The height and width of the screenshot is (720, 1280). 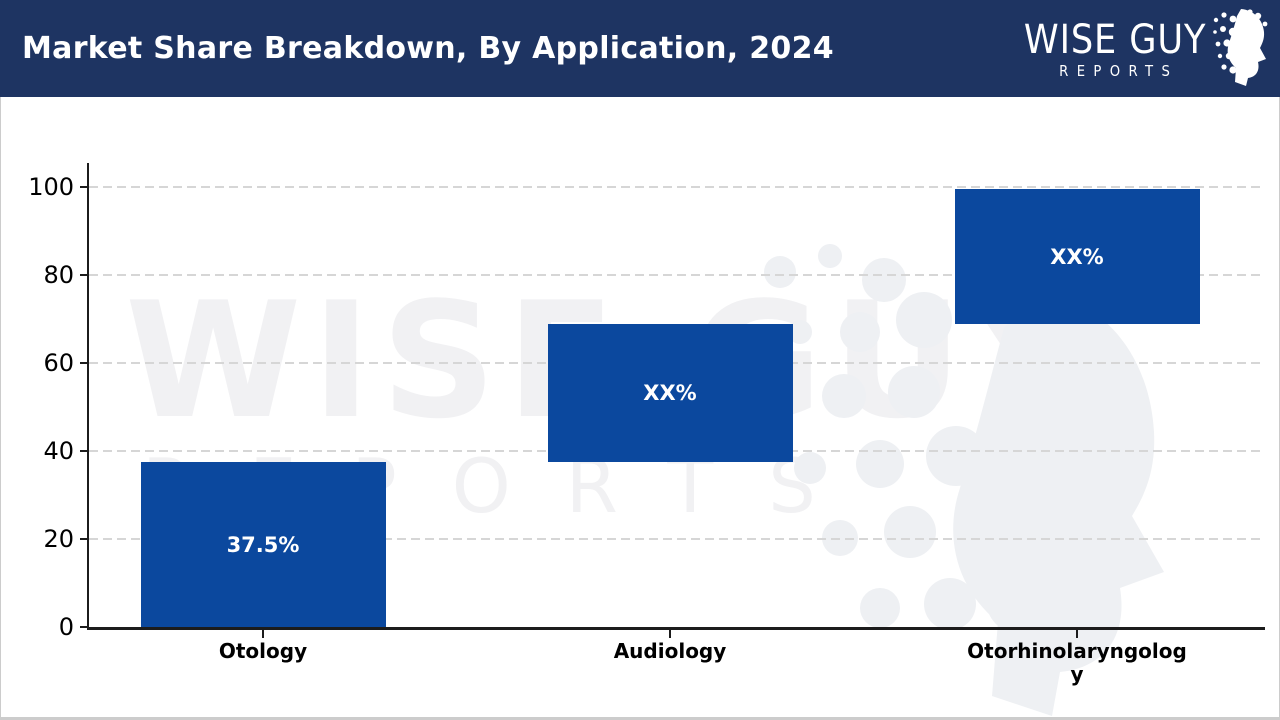 What do you see at coordinates (58, 363) in the screenshot?
I see `y-tick-label: 60` at bounding box center [58, 363].